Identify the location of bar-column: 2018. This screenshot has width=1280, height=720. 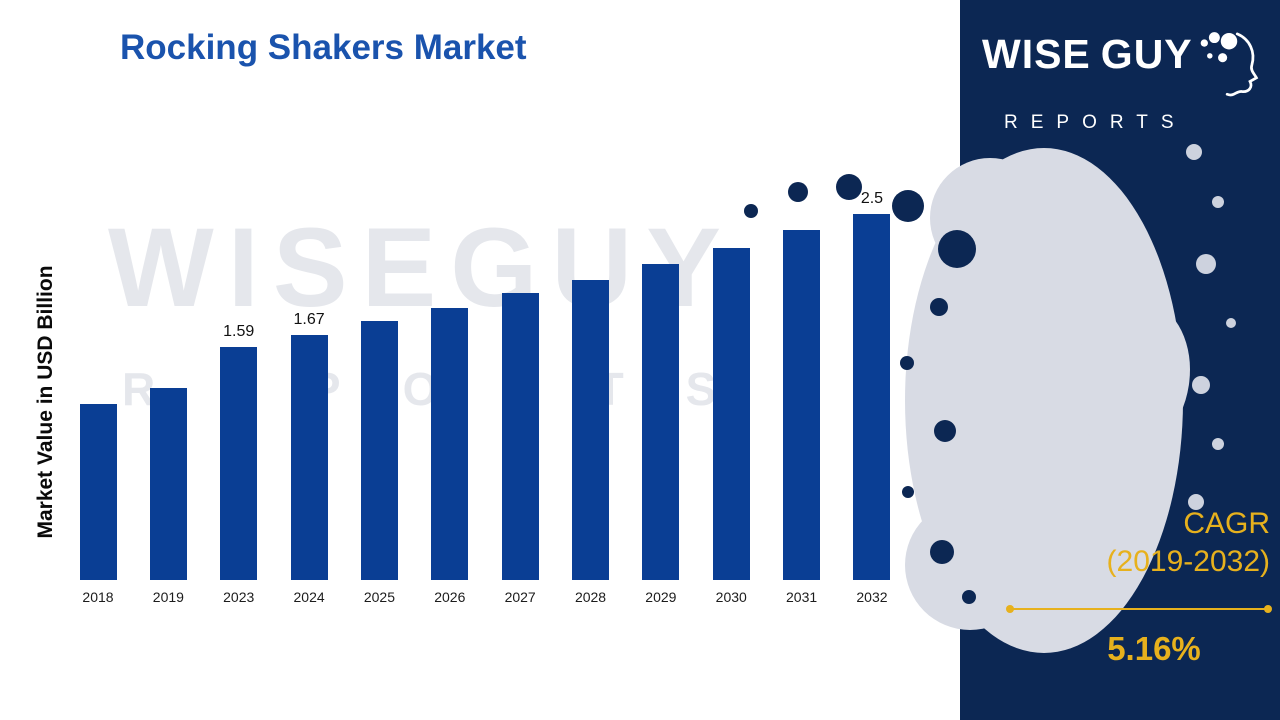
(98, 388).